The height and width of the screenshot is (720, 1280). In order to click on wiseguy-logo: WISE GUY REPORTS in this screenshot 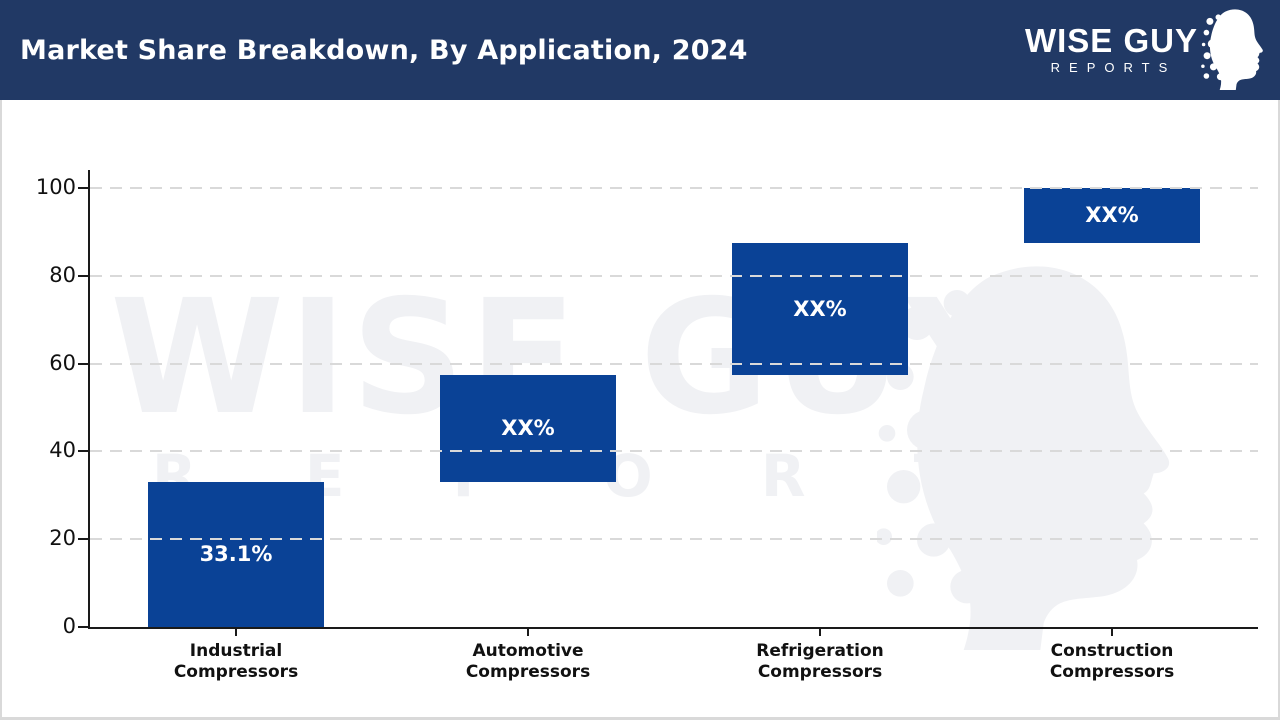, I will do `click(1145, 50)`.